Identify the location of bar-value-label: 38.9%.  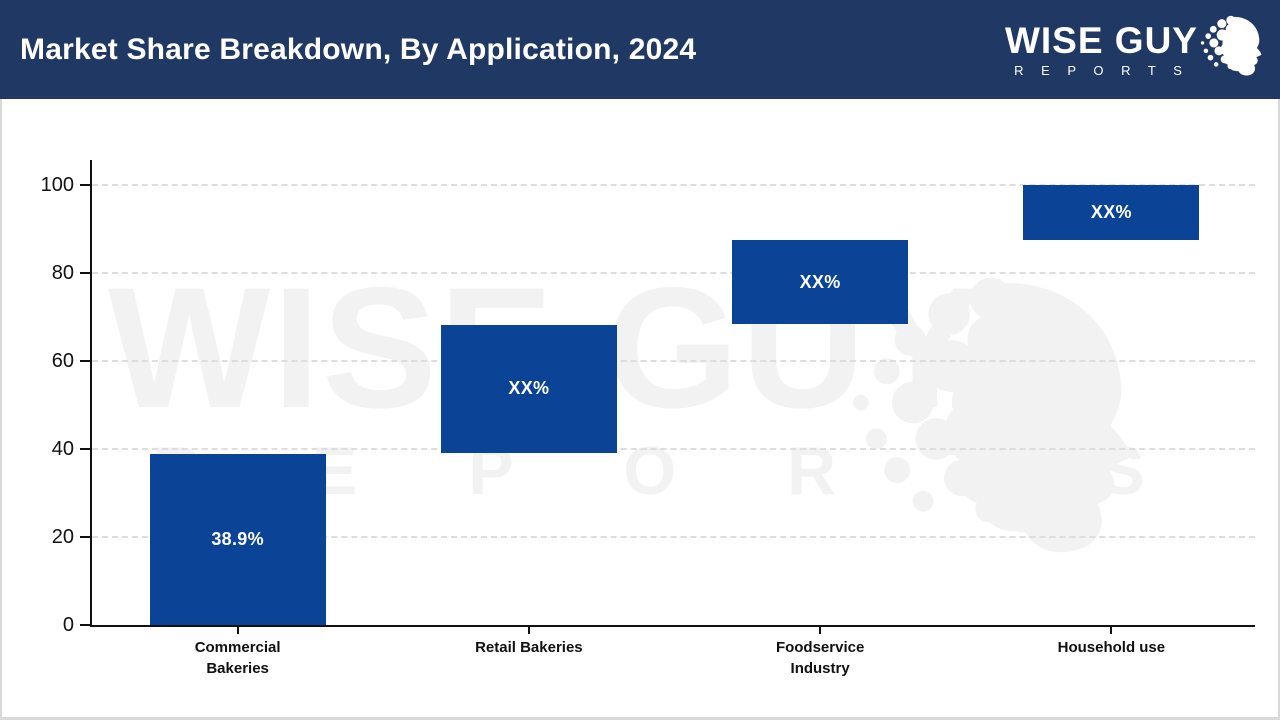
(237, 538).